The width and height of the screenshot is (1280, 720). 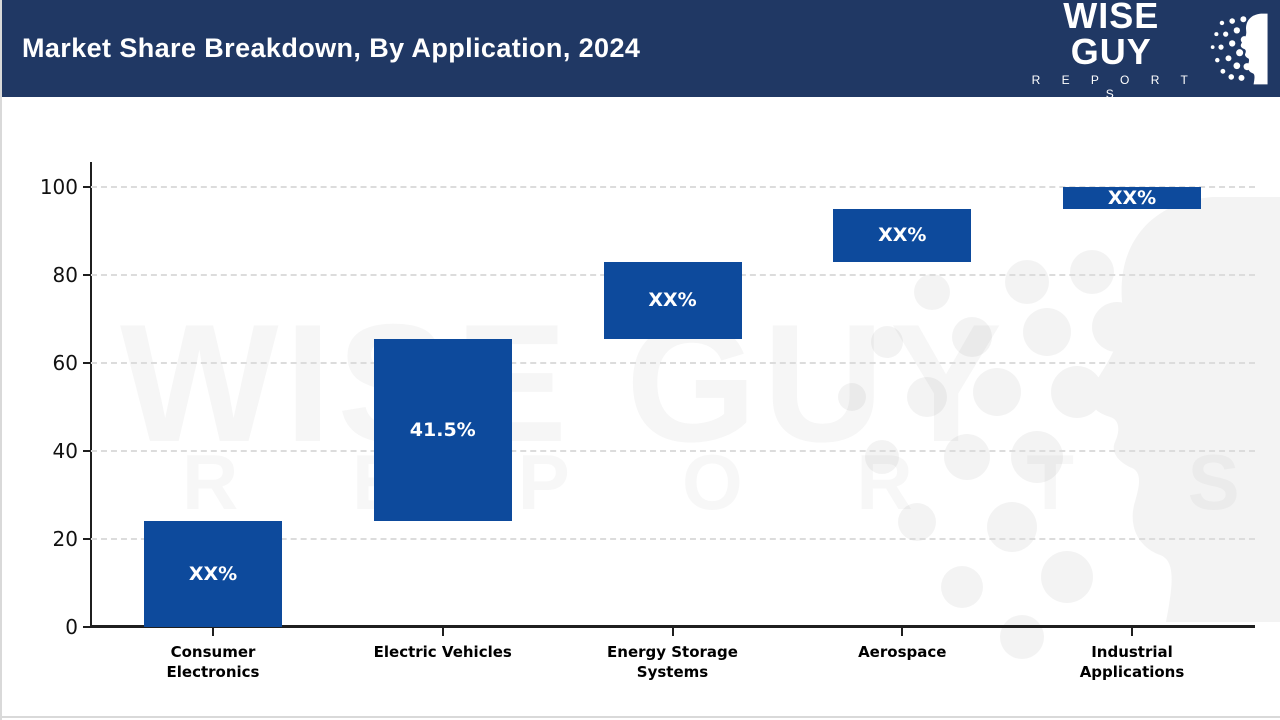 I want to click on bar-consumer-electronics: XX%, so click(x=213, y=574).